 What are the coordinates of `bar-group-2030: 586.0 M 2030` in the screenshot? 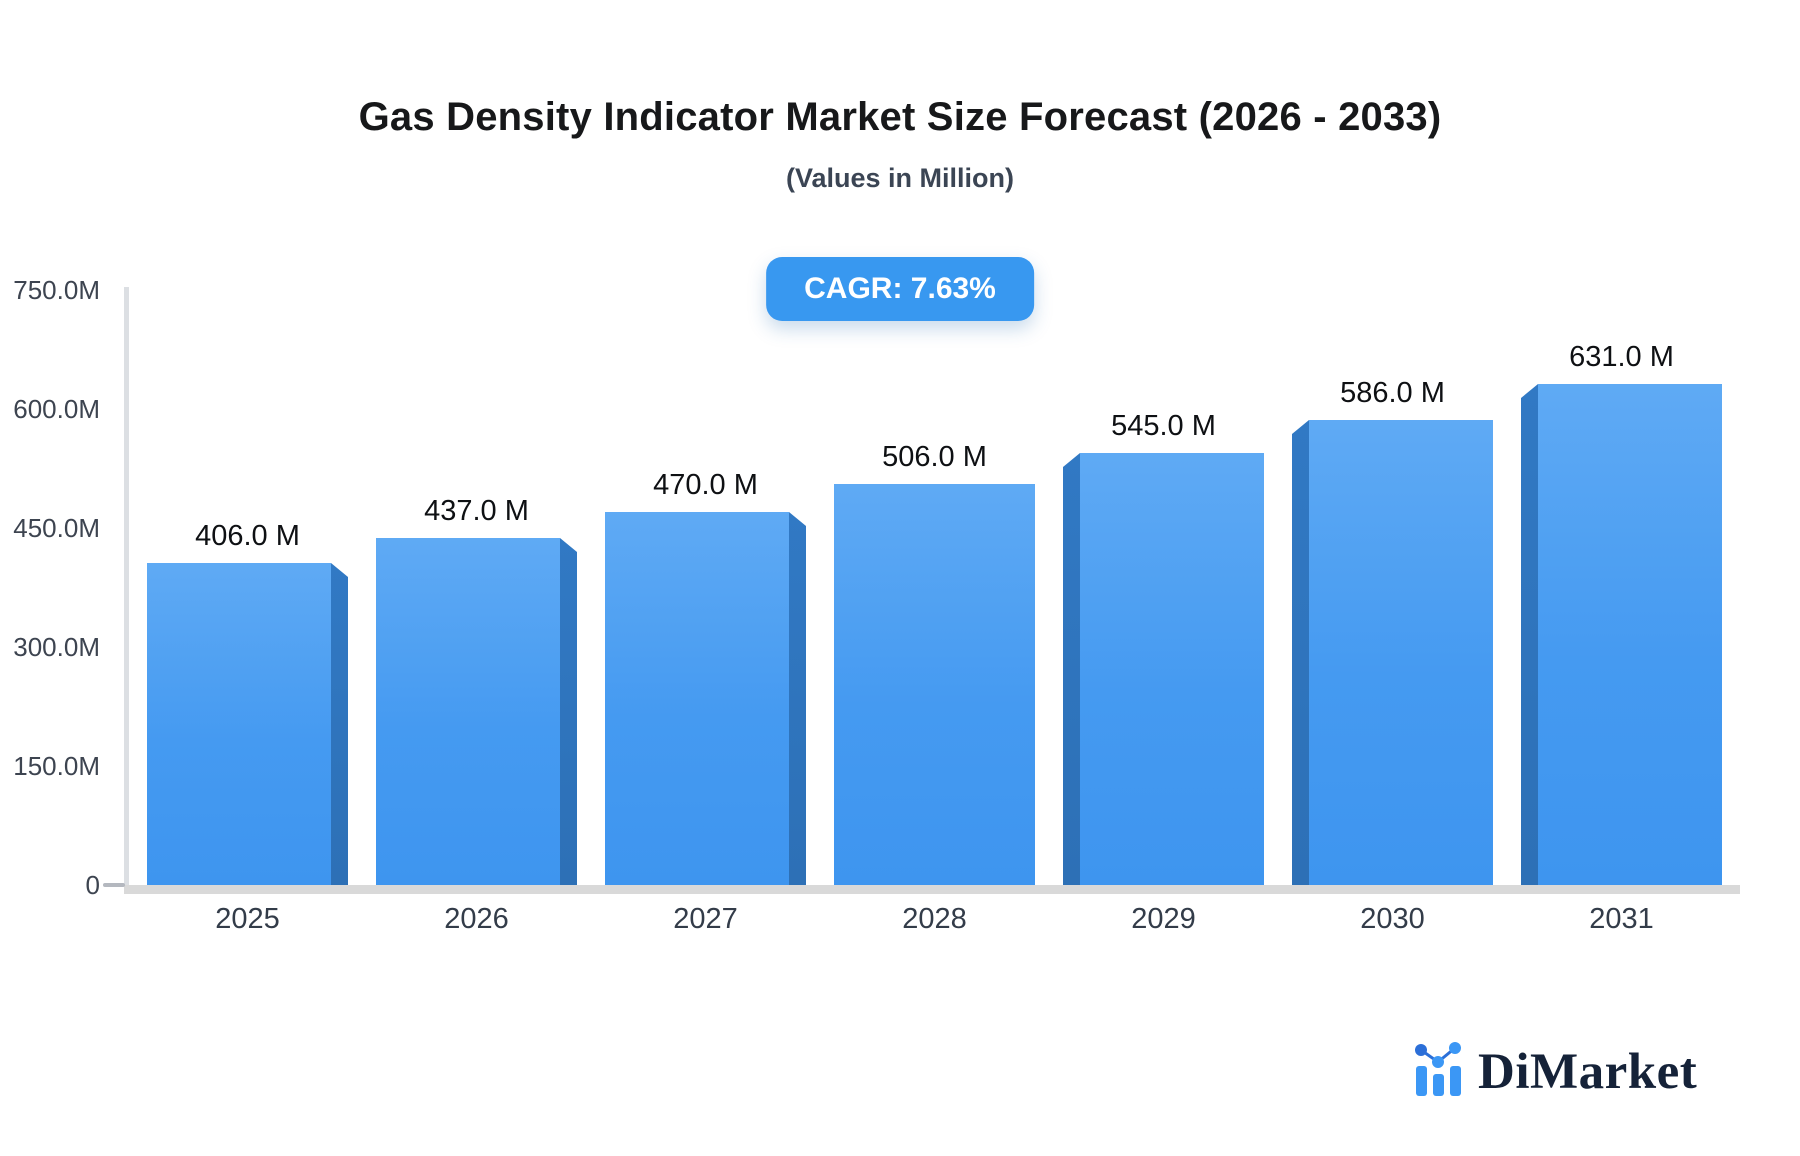 It's located at (1392, 612).